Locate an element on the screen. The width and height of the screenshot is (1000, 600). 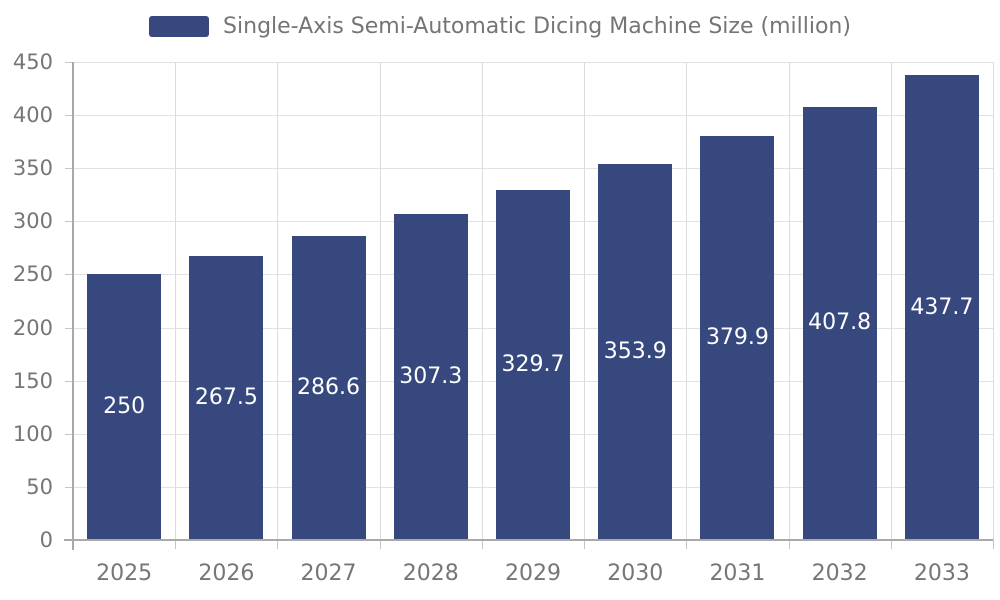
y-axis-tick-label: 450 is located at coordinates (32, 62).